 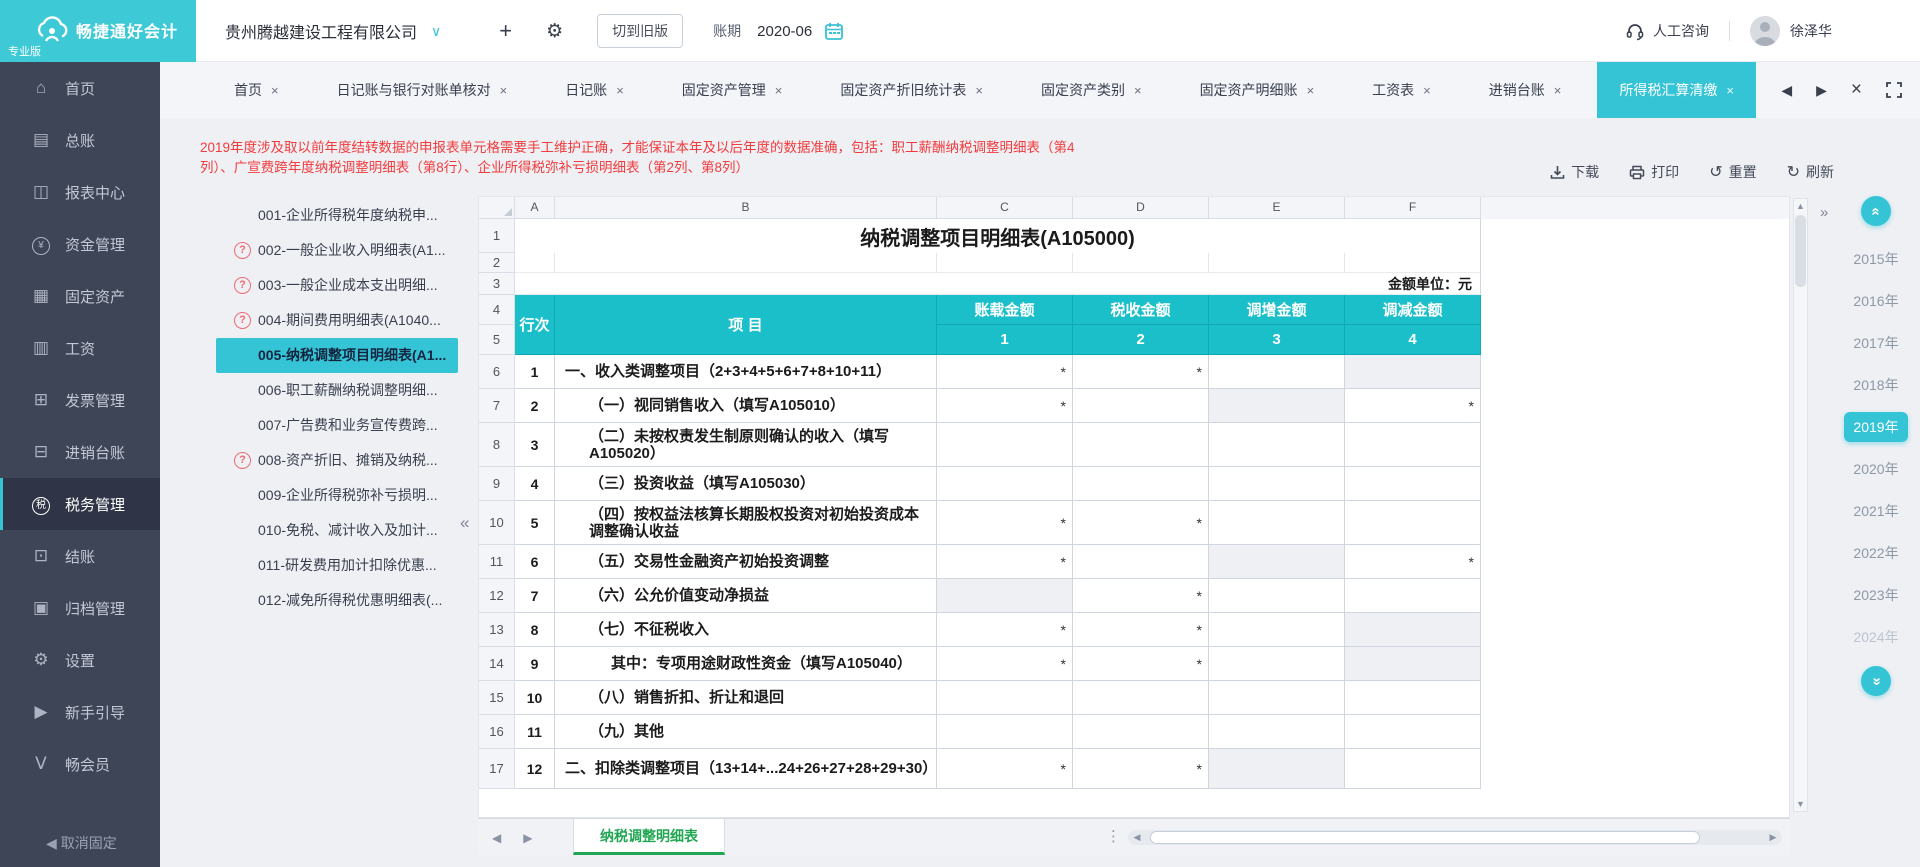 What do you see at coordinates (1800, 505) in the screenshot?
I see `vertical-scrollbar: ▲ ▼` at bounding box center [1800, 505].